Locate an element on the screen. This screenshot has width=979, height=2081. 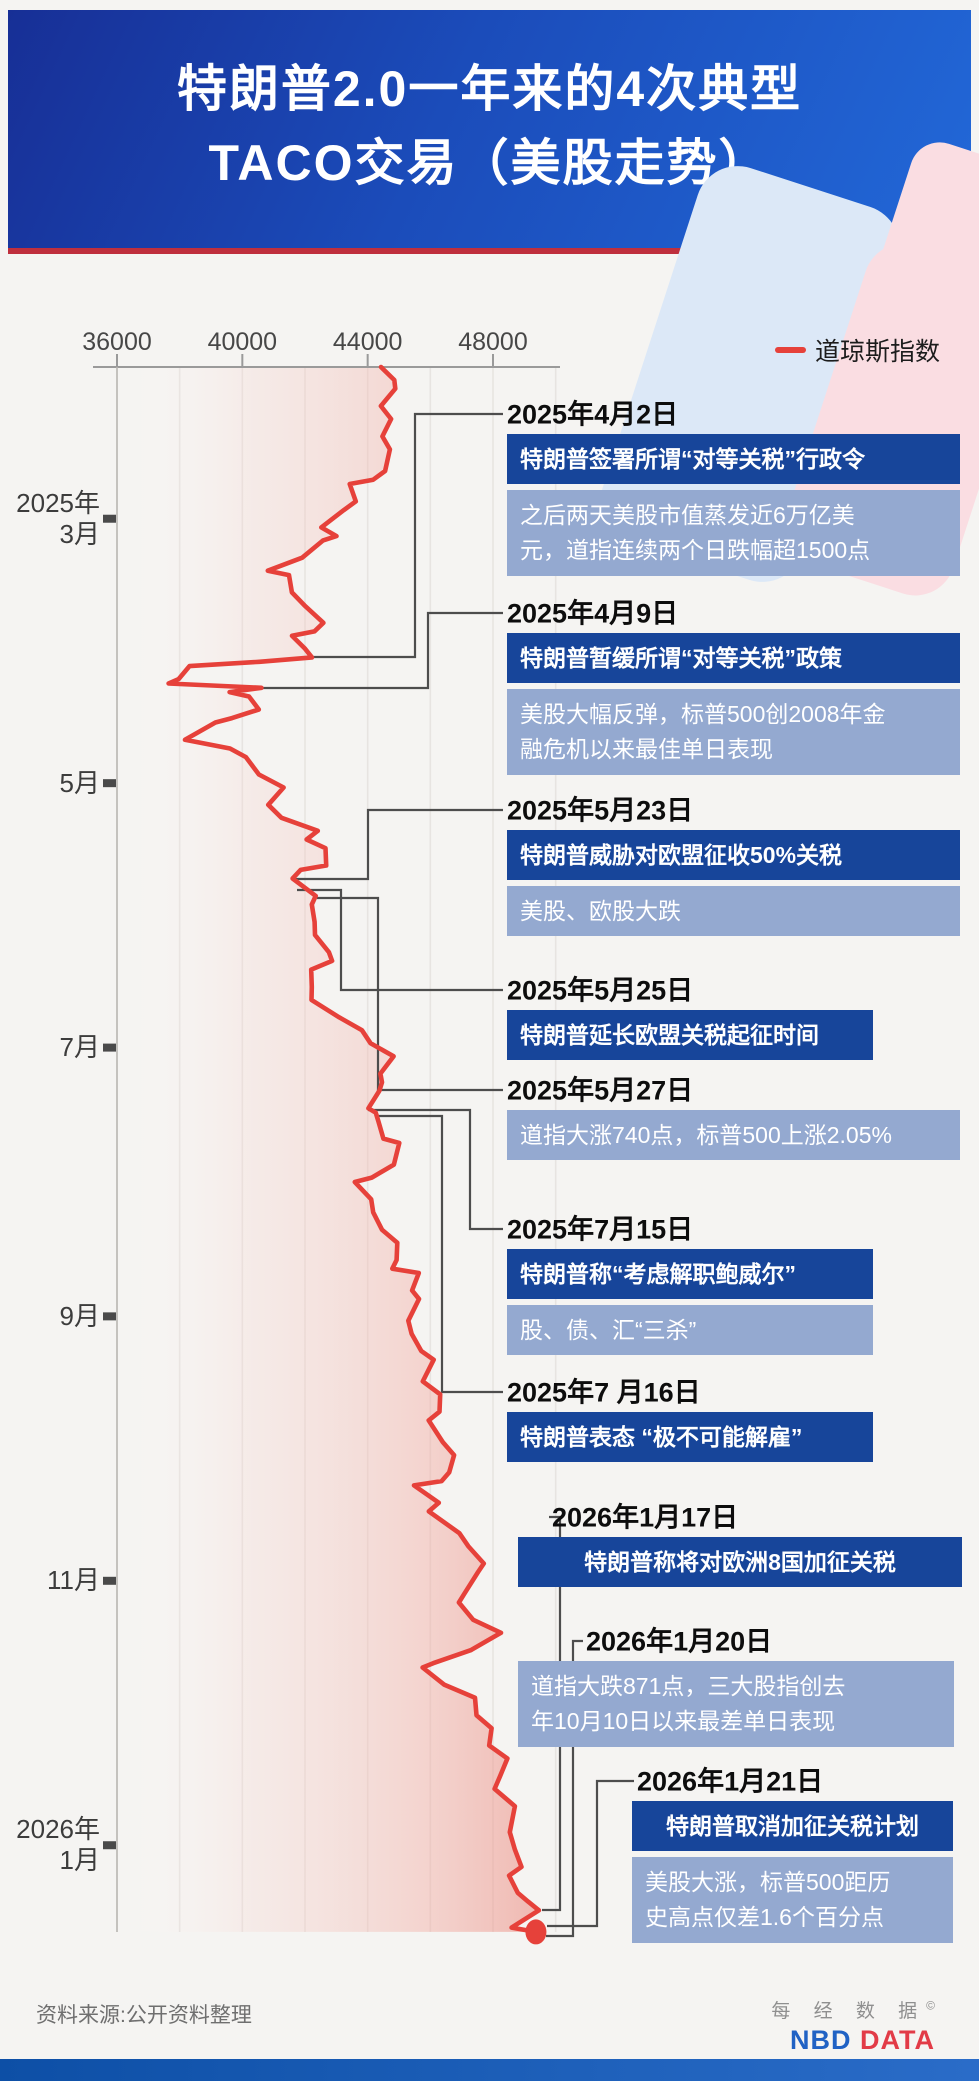
banner-underline-divider is located at coordinates (489, 251).